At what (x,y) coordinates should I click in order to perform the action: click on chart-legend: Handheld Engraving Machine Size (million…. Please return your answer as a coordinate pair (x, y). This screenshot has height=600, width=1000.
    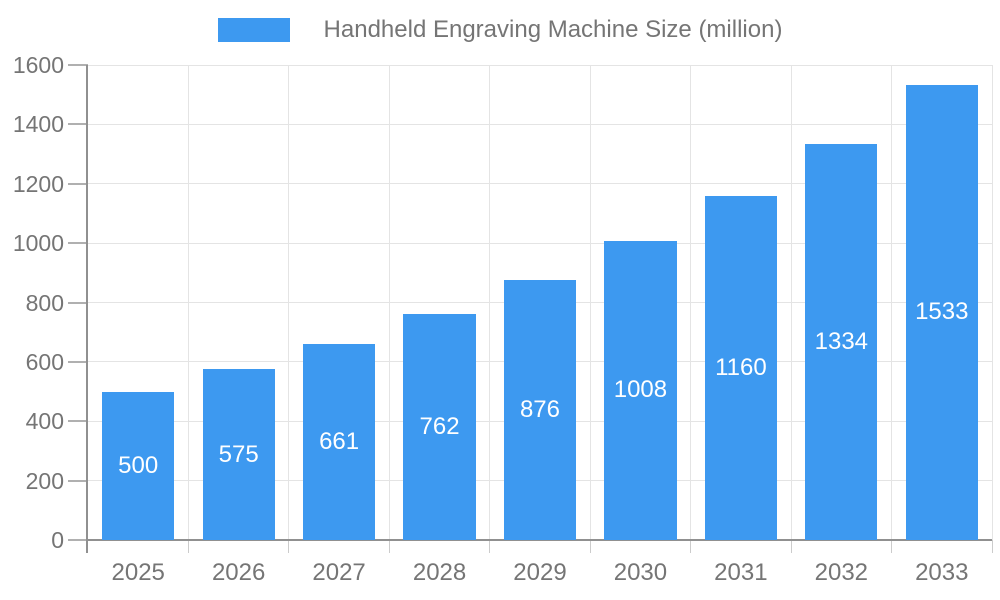
    Looking at the image, I should click on (500, 30).